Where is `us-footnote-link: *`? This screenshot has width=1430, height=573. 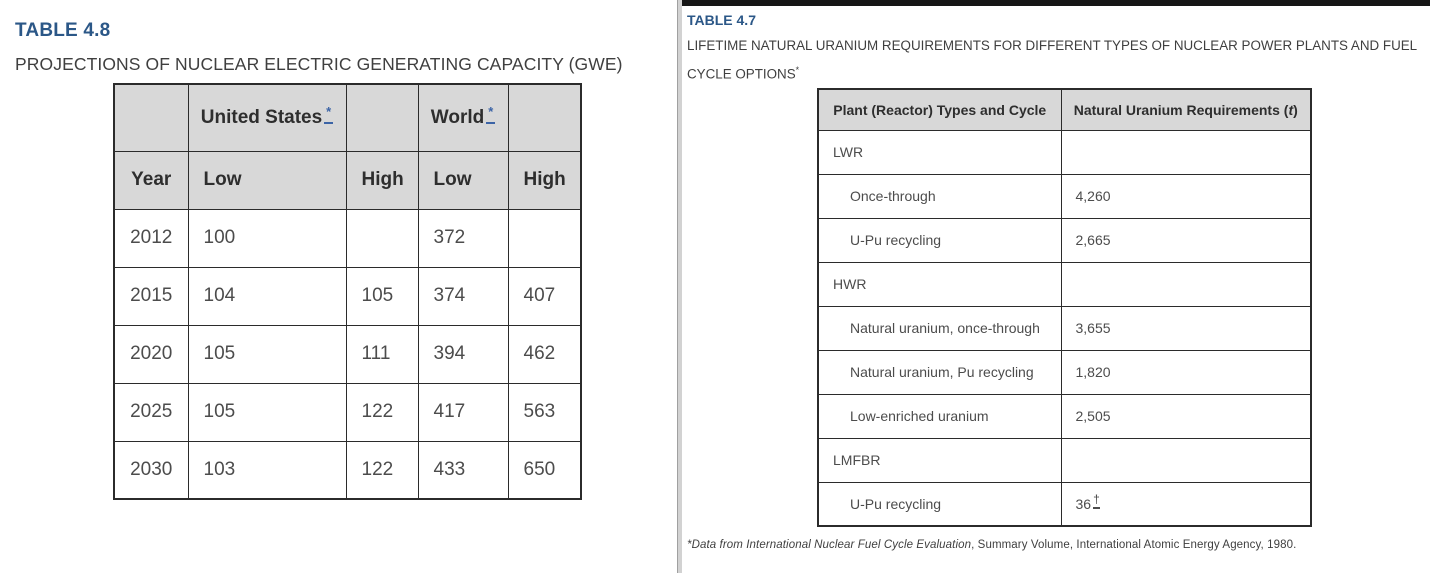 us-footnote-link: * is located at coordinates (329, 115).